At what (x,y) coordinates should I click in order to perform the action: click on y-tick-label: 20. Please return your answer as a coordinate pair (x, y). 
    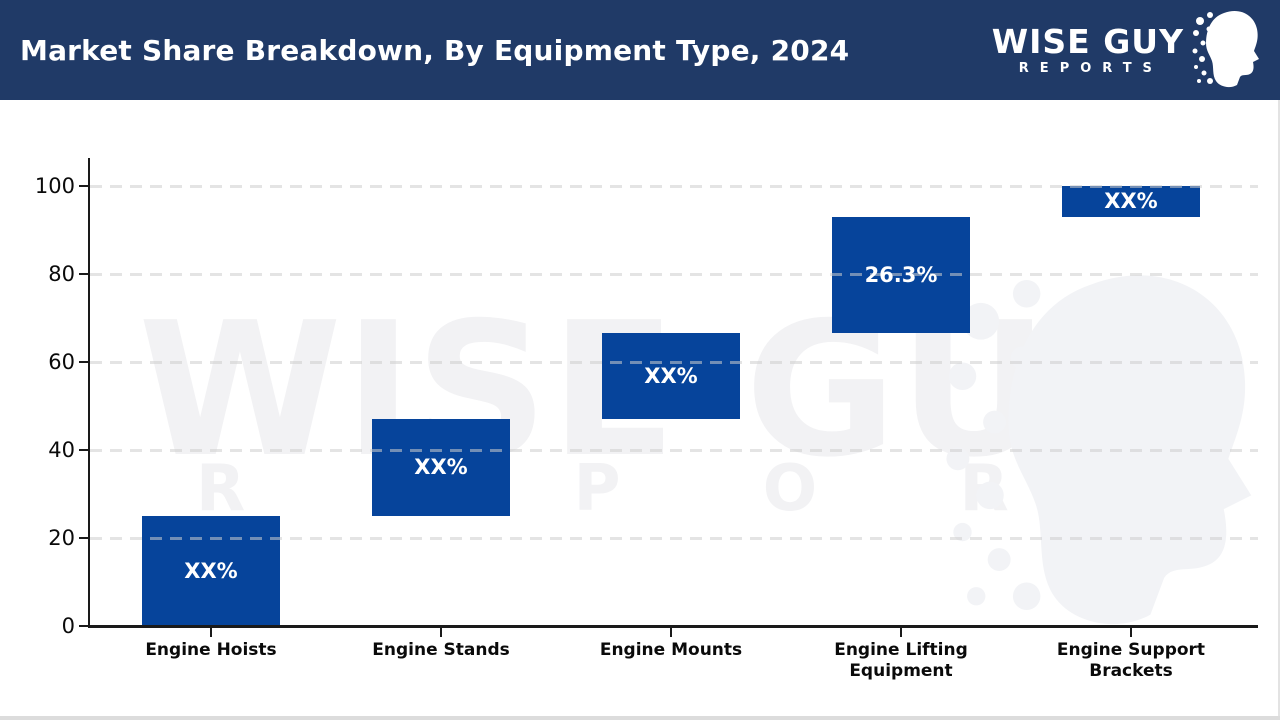
    Looking at the image, I should click on (61, 538).